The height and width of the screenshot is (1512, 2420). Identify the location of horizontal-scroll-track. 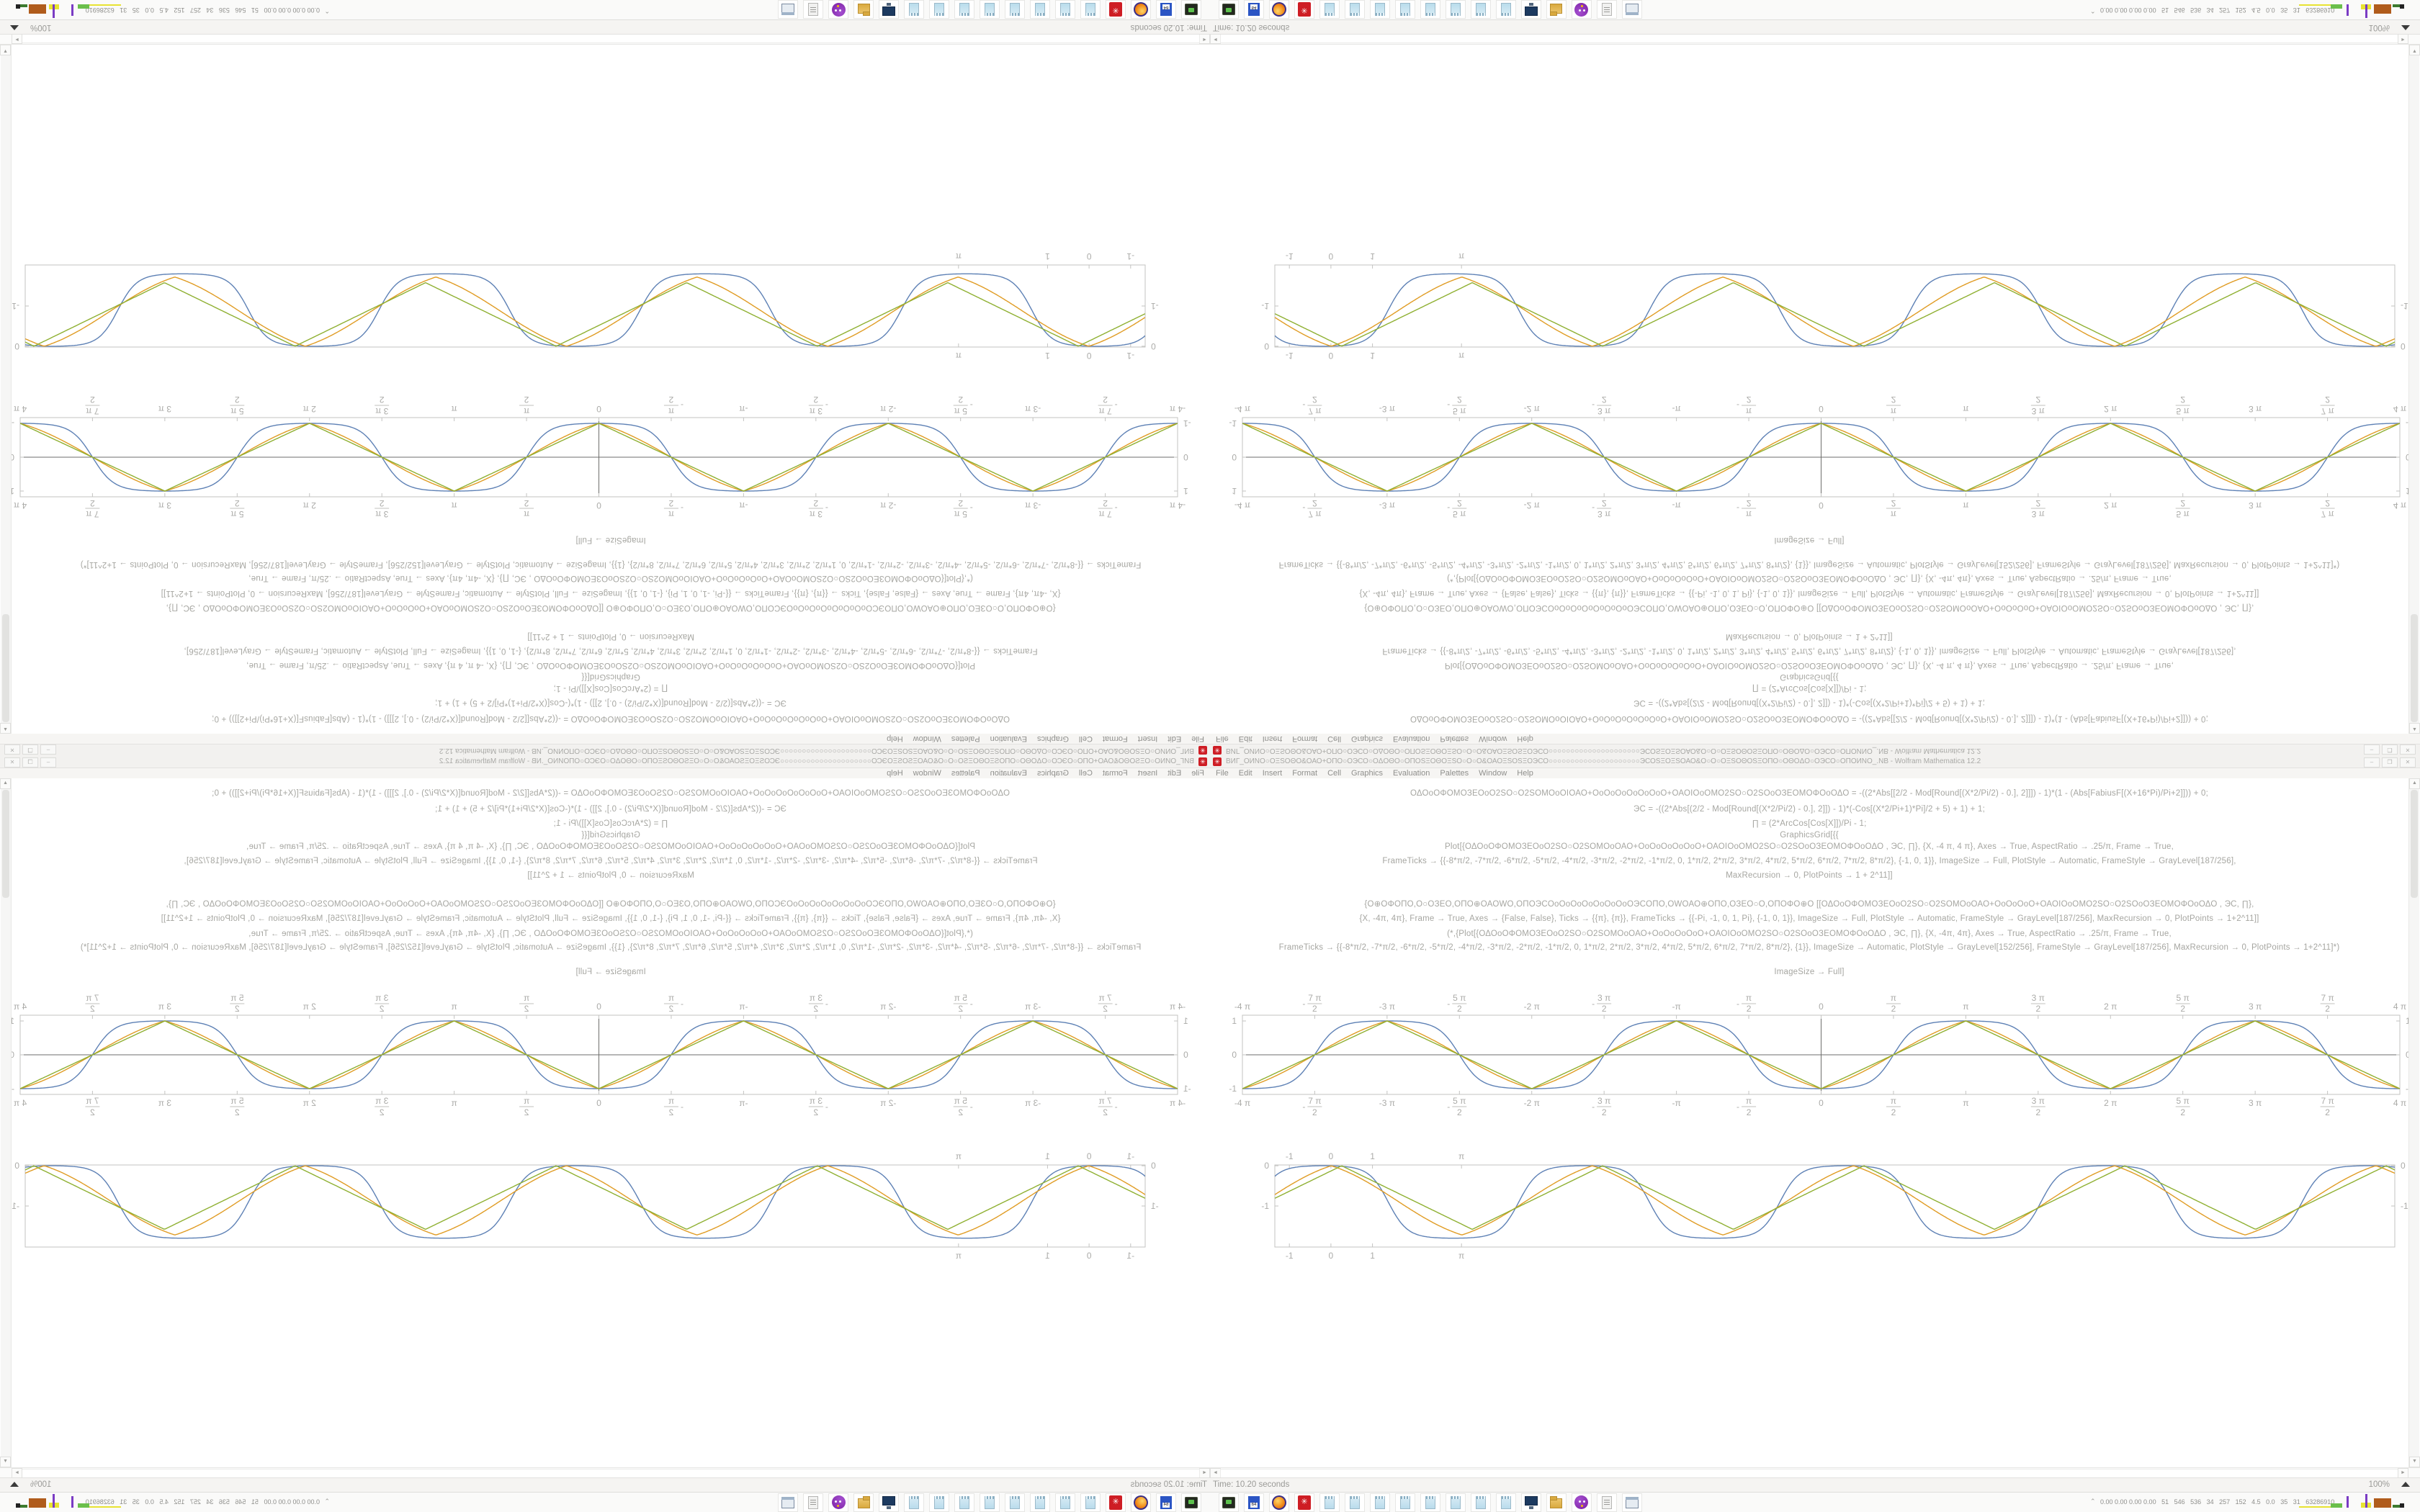
(611, 38).